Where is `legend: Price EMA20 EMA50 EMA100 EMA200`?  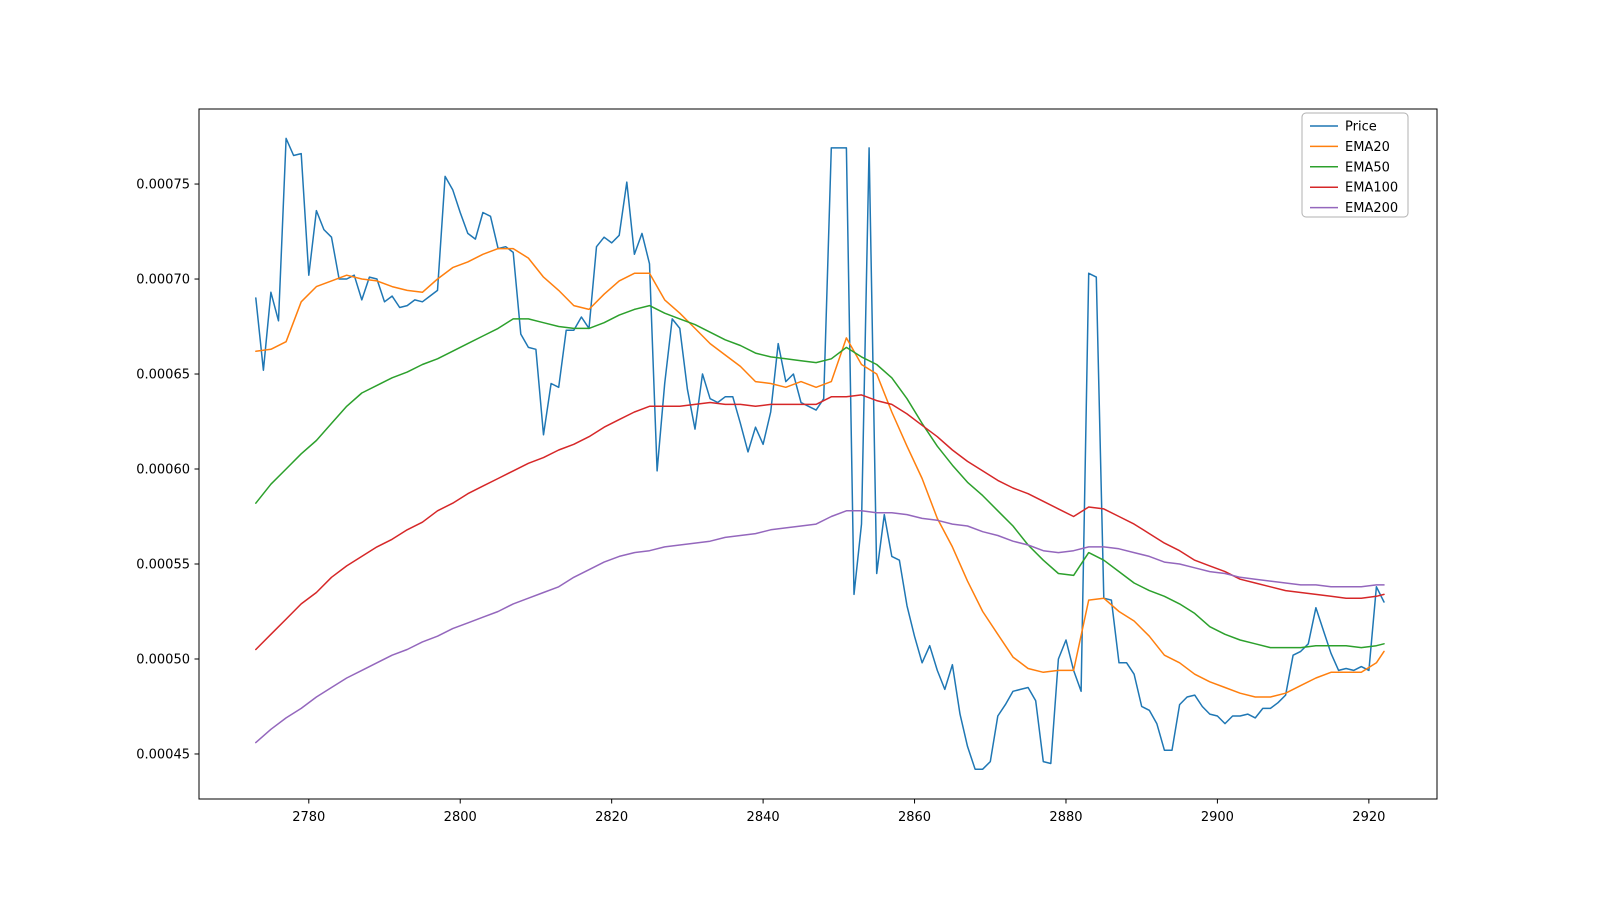
legend: Price EMA20 EMA50 EMA100 EMA200 is located at coordinates (1355, 165).